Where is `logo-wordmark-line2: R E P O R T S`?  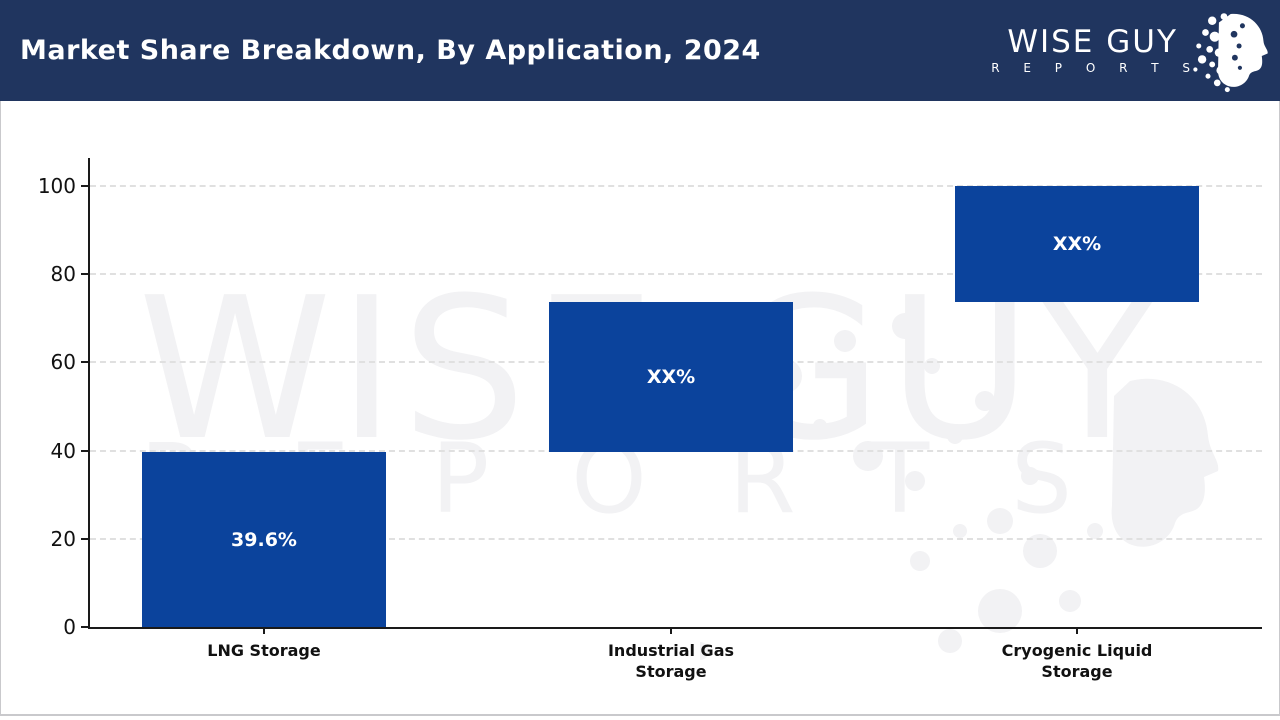 logo-wordmark-line2: R E P O R T S is located at coordinates (1095, 67).